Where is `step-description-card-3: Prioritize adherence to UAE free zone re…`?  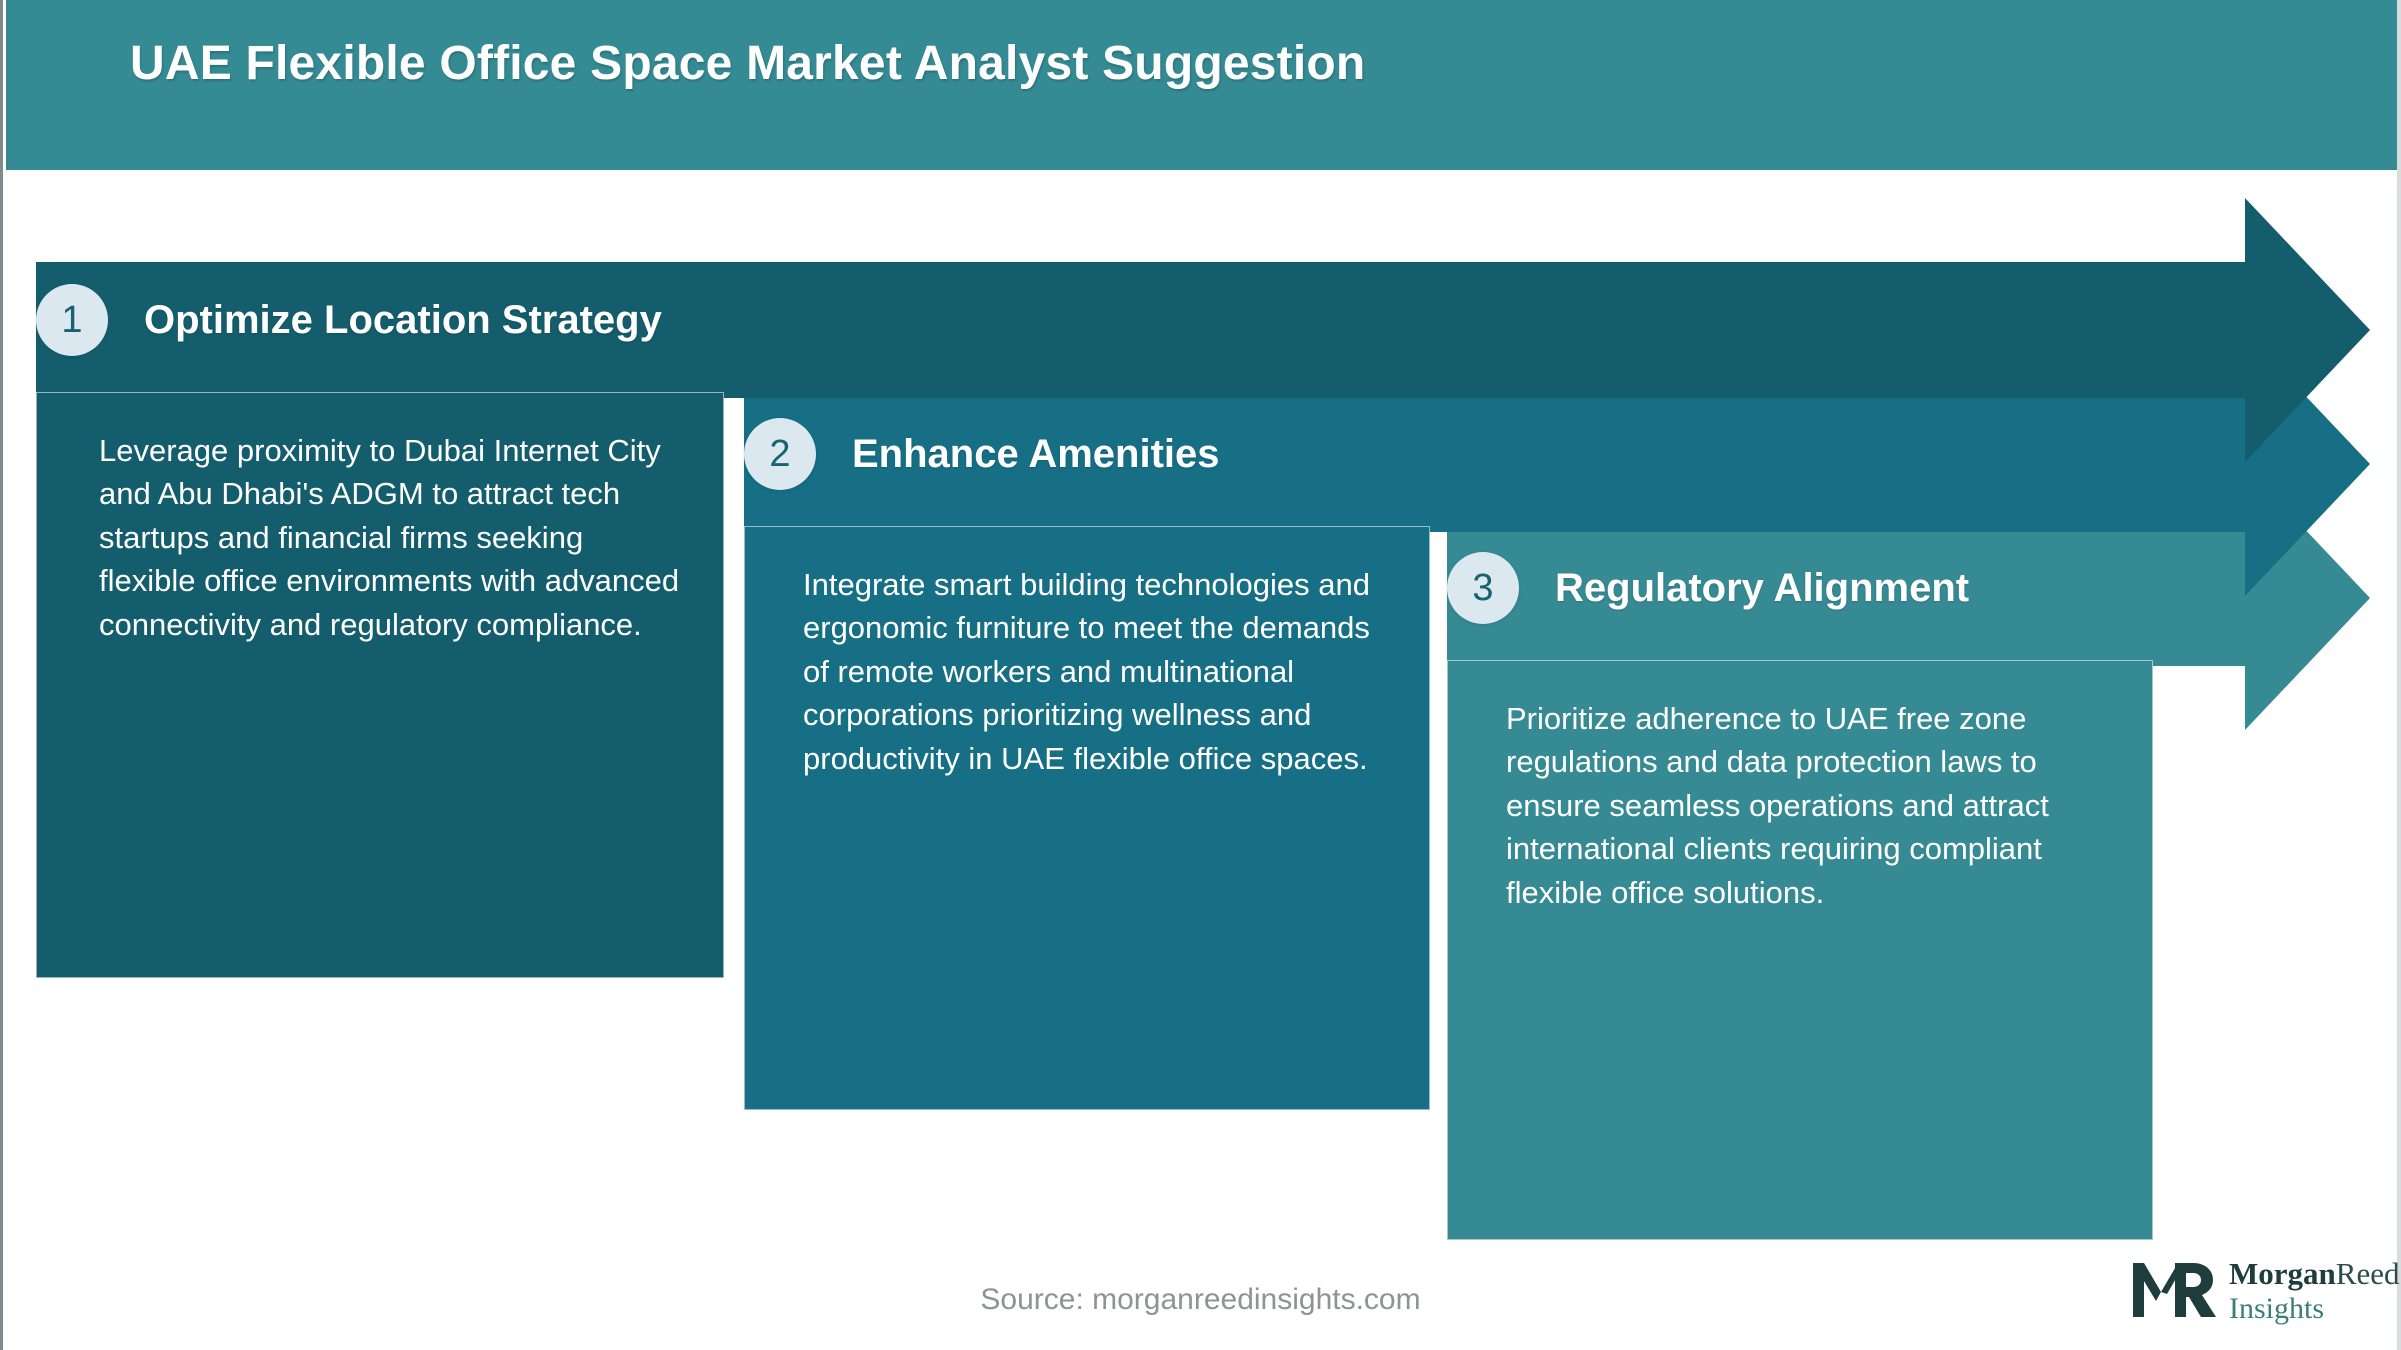 step-description-card-3: Prioritize adherence to UAE free zone re… is located at coordinates (1800, 950).